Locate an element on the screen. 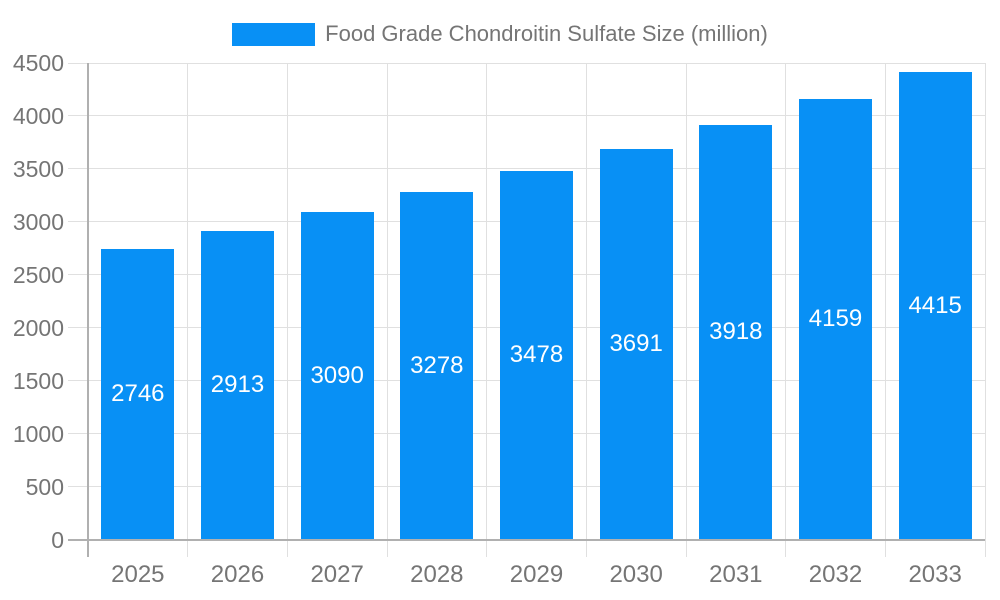  y-axis-label: 0 is located at coordinates (57, 539).